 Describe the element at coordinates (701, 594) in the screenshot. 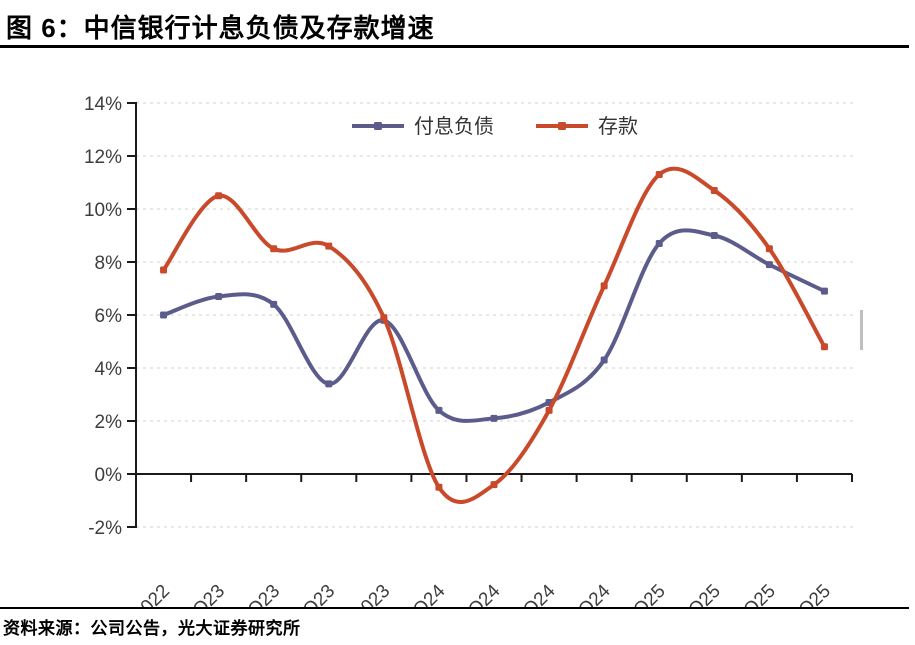

I see `x-axis-label: 2Q25` at that location.